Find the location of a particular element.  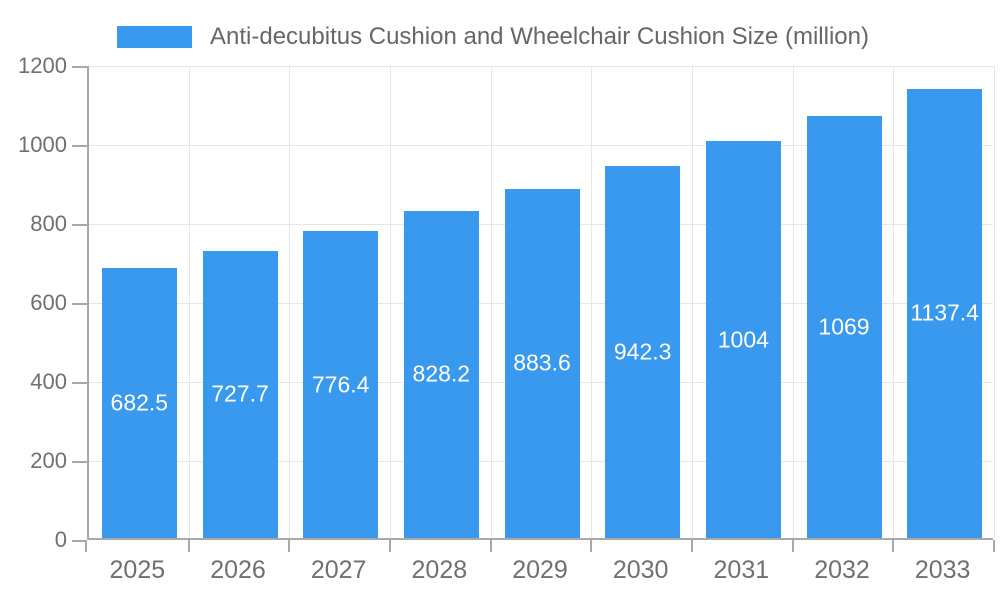

bar-value-label: 1069 is located at coordinates (844, 326).